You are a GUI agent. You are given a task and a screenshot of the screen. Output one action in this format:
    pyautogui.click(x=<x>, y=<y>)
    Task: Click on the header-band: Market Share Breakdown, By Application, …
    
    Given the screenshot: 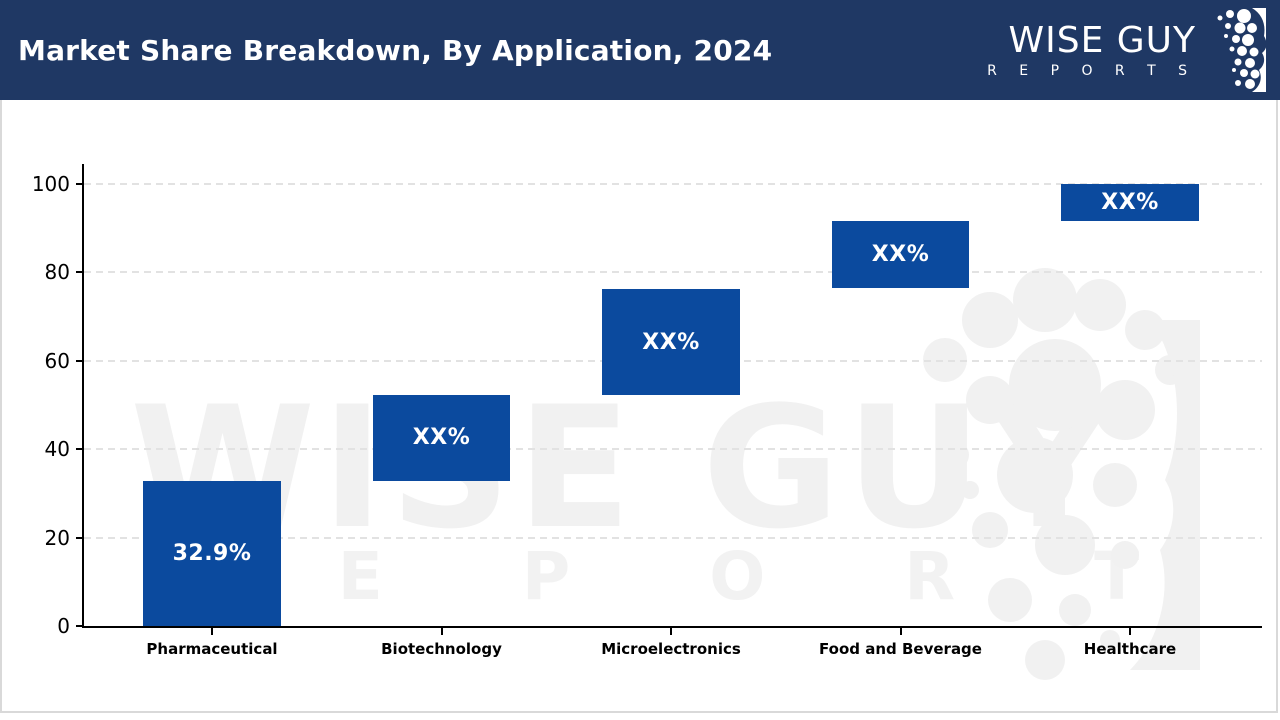 What is the action you would take?
    pyautogui.click(x=640, y=50)
    